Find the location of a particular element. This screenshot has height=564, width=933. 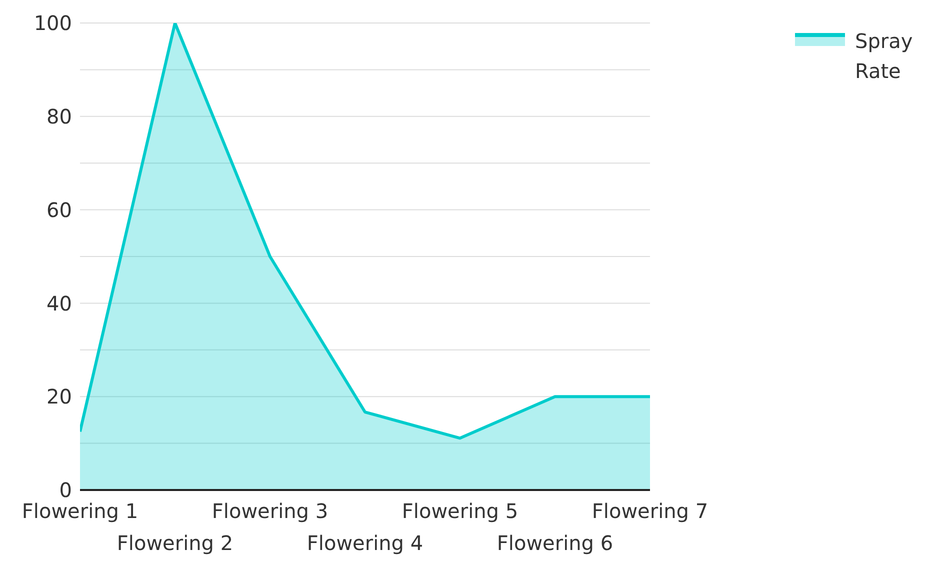

y-tick-label: 80 is located at coordinates (59, 116).